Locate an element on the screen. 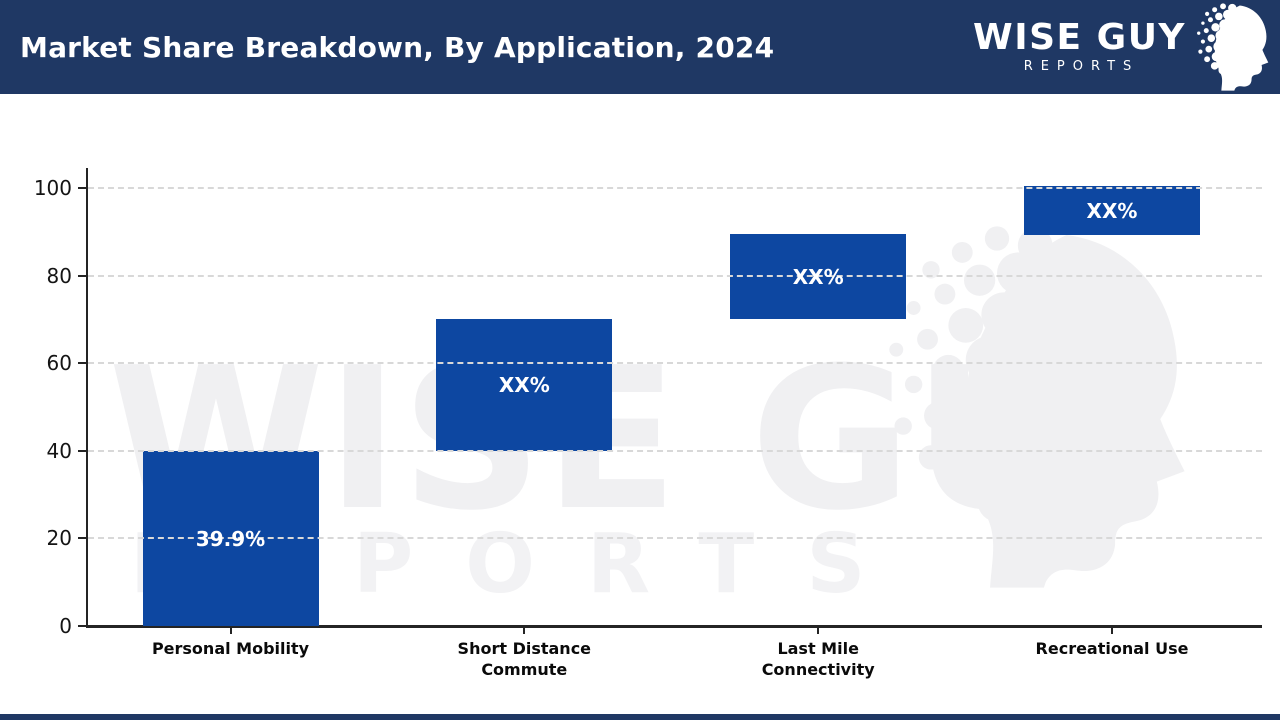 Image resolution: width=1280 pixels, height=720 pixels. y-tick-label-20: 20 is located at coordinates (59, 538).